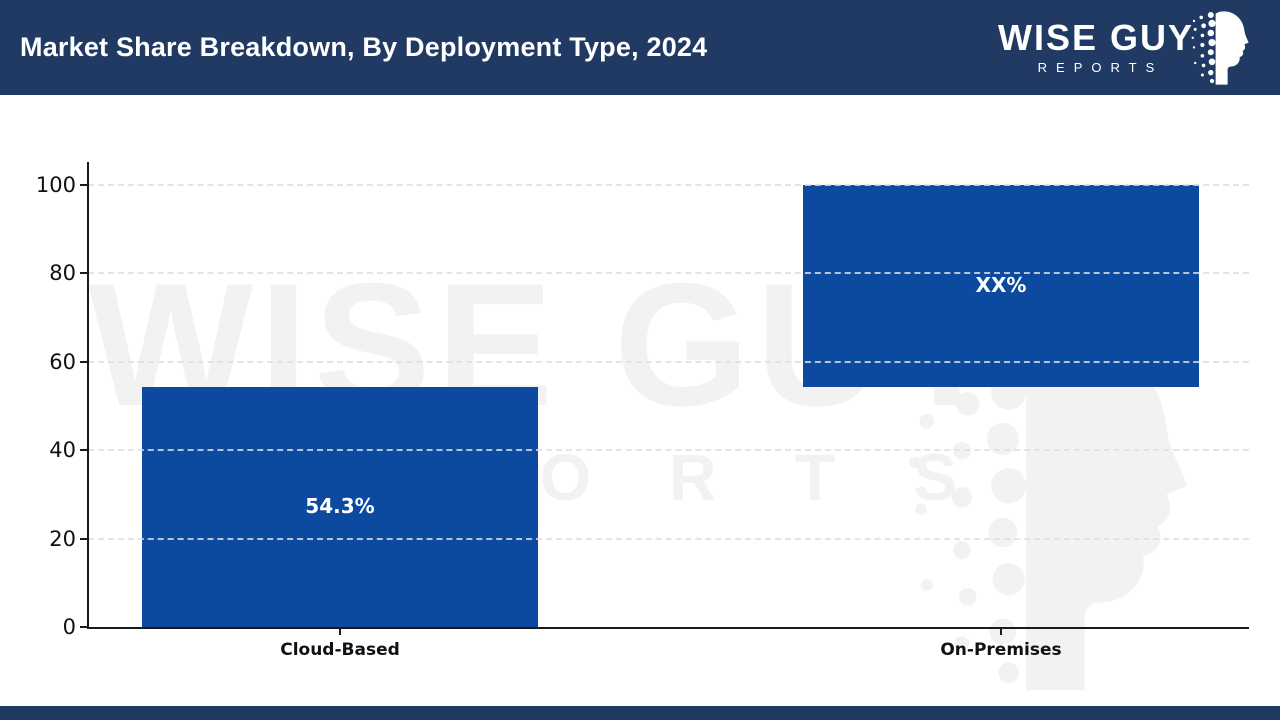 This screenshot has height=720, width=1280. I want to click on y-tick-label-20: 20, so click(62, 538).